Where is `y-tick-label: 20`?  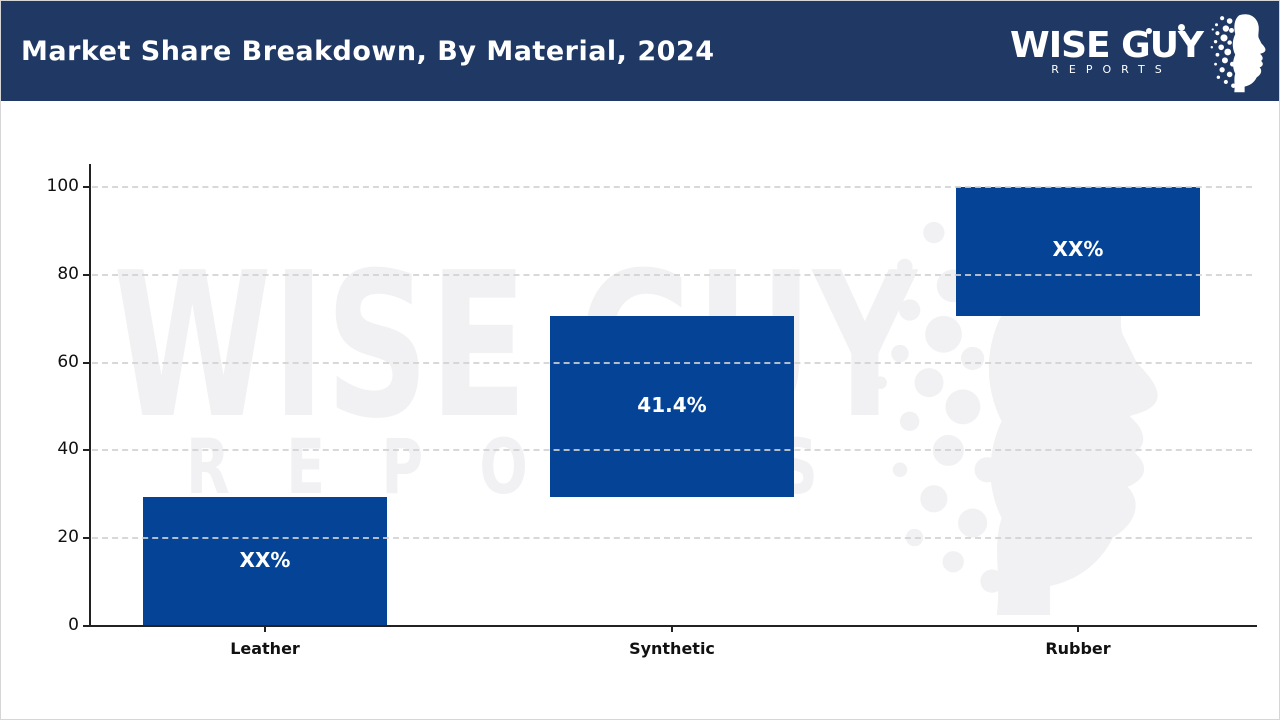
y-tick-label: 20 is located at coordinates (68, 537).